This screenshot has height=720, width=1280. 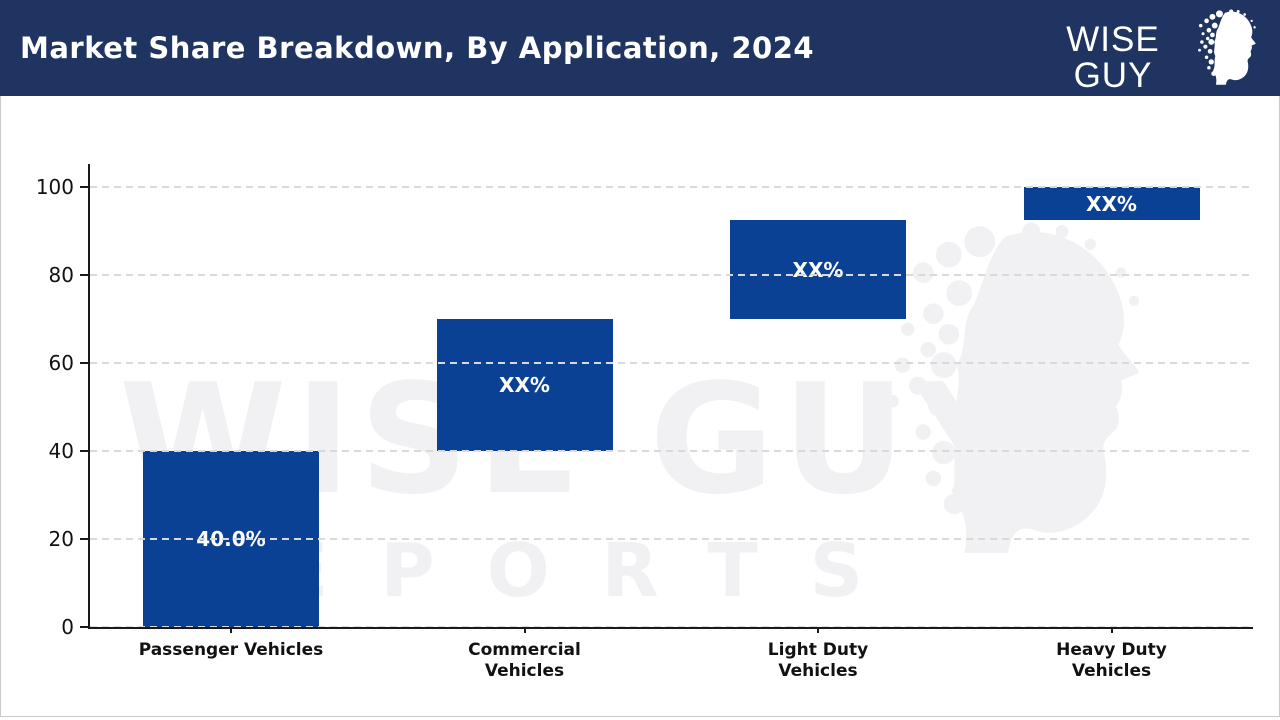 I want to click on wise-guy-reports-logo: WISE GUY REPORTS, so click(x=1136, y=58).